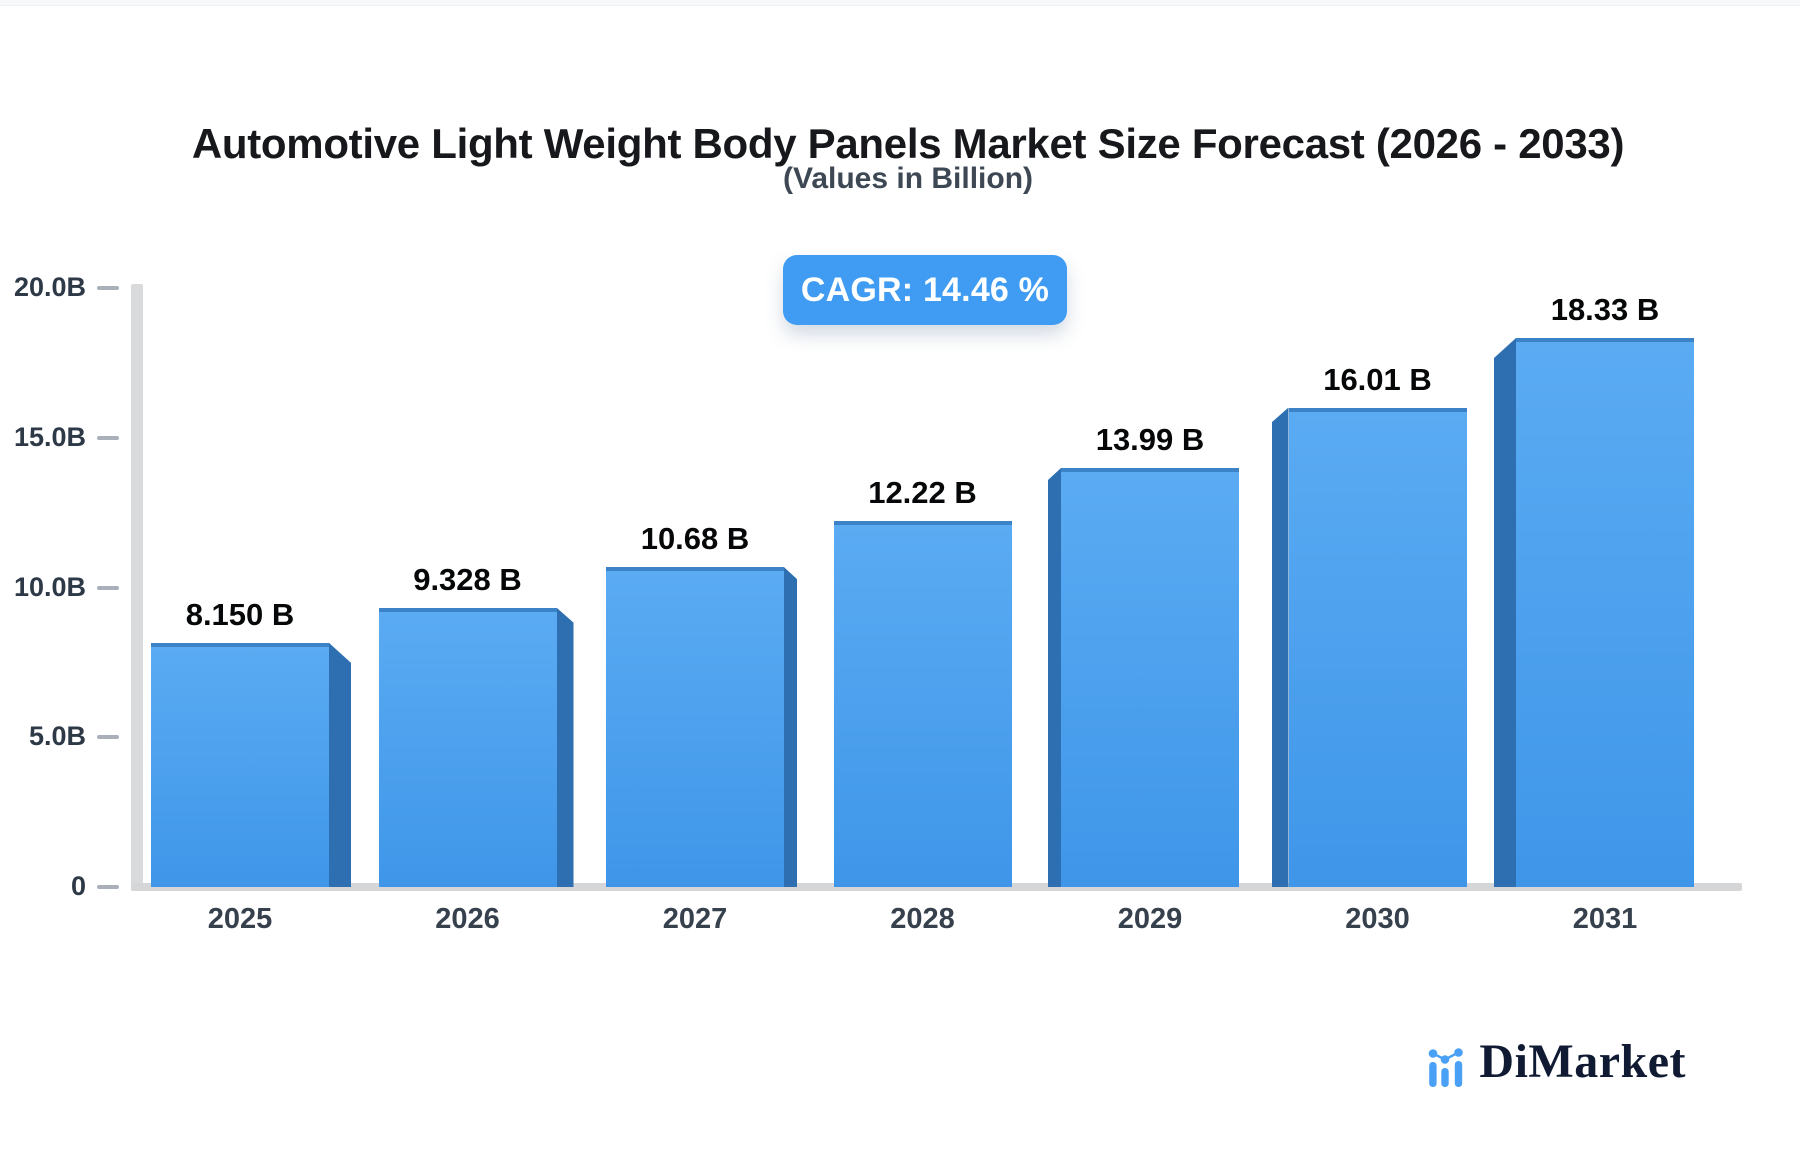  Describe the element at coordinates (1377, 647) in the screenshot. I see `bar-2030` at that location.